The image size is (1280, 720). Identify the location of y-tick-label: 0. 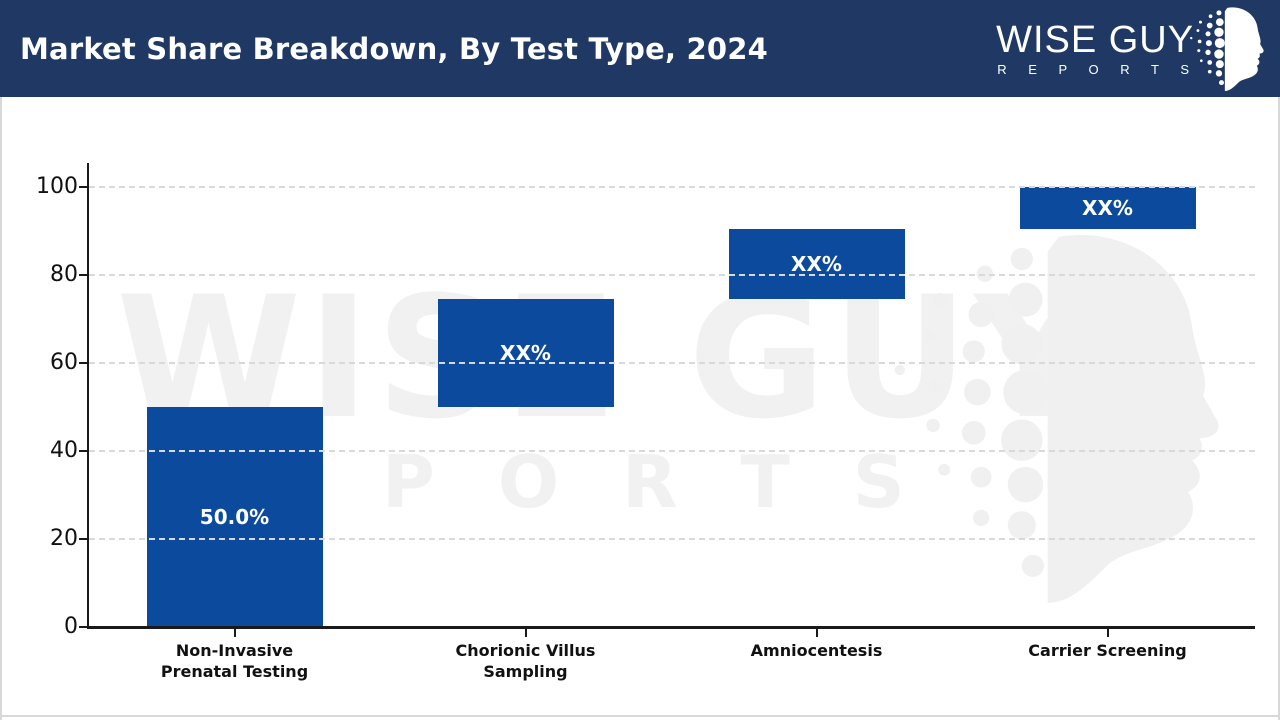
(71, 626).